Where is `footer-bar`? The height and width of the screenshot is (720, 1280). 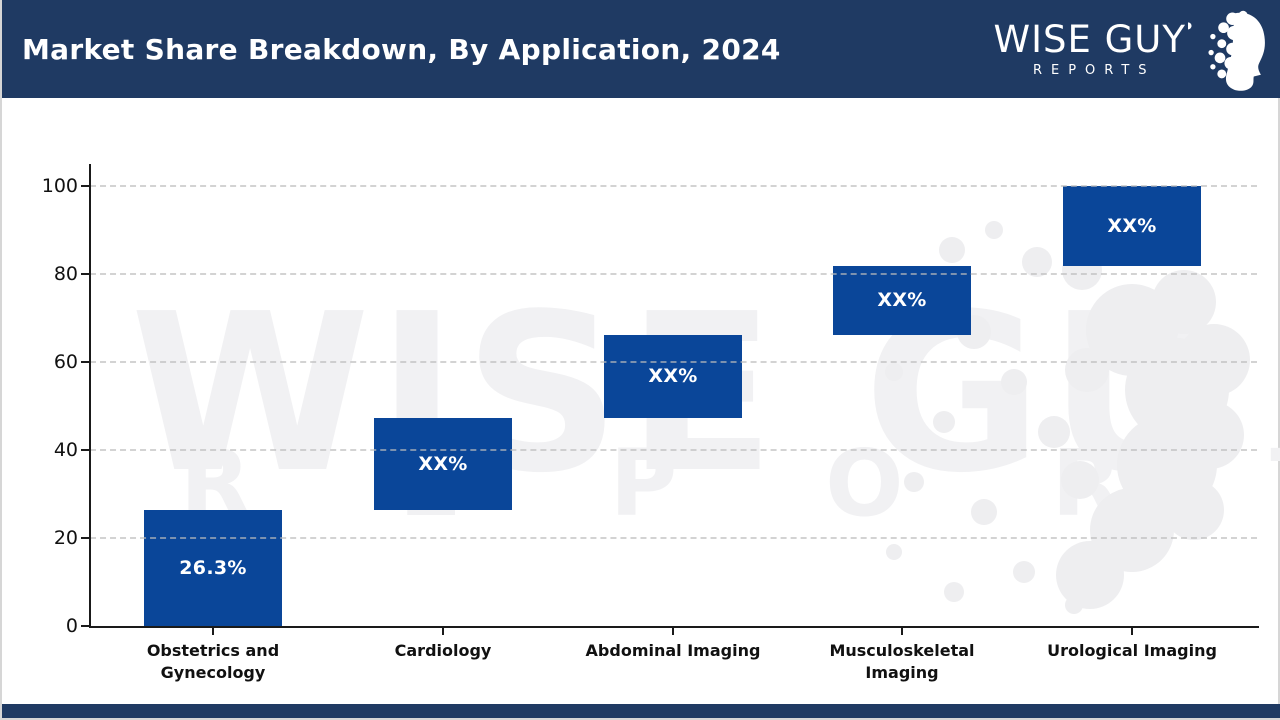
footer-bar is located at coordinates (641, 711).